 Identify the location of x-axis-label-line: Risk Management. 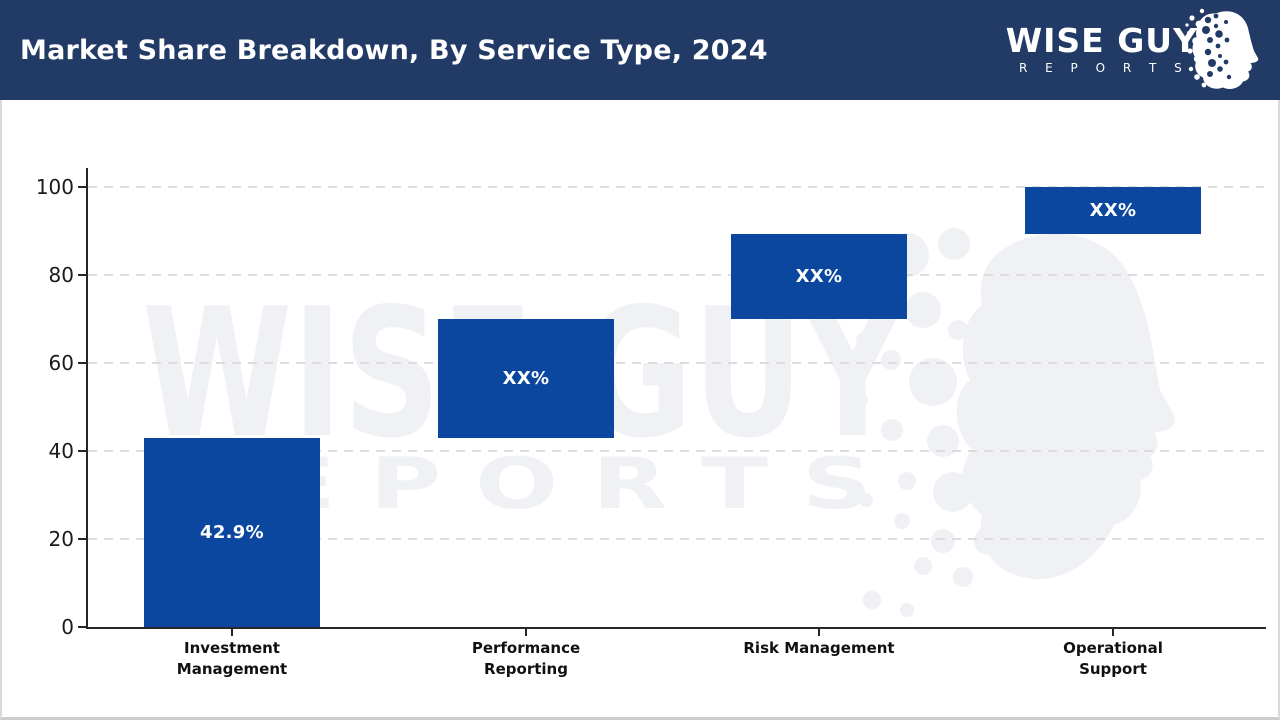
(819, 648).